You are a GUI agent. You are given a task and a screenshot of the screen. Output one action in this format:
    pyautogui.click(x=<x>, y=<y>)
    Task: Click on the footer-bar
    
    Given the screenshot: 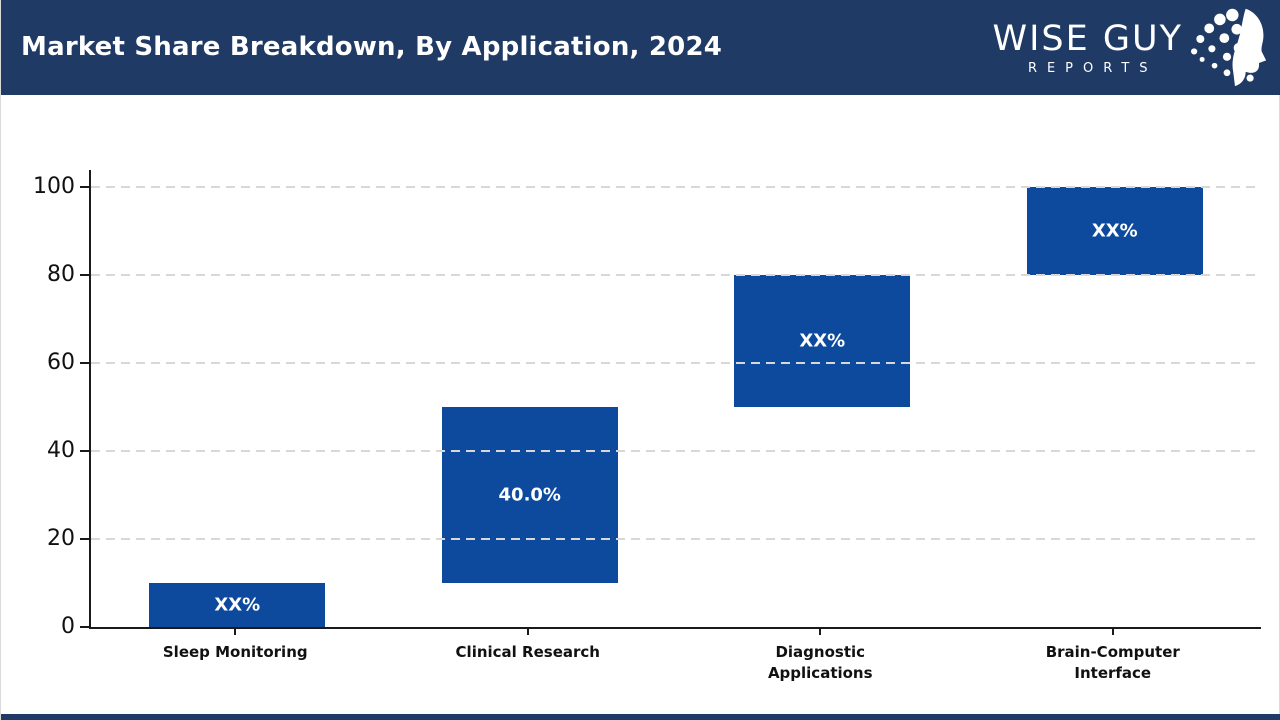 What is the action you would take?
    pyautogui.click(x=640, y=717)
    